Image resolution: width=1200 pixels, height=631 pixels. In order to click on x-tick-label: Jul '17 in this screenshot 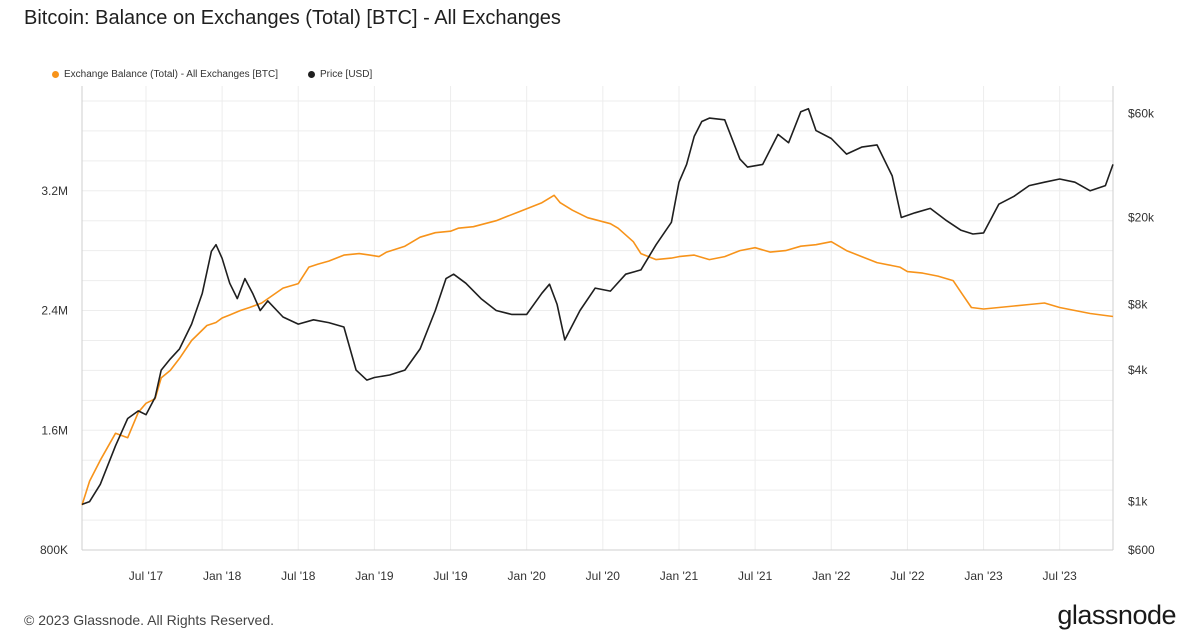, I will do `click(146, 576)`.